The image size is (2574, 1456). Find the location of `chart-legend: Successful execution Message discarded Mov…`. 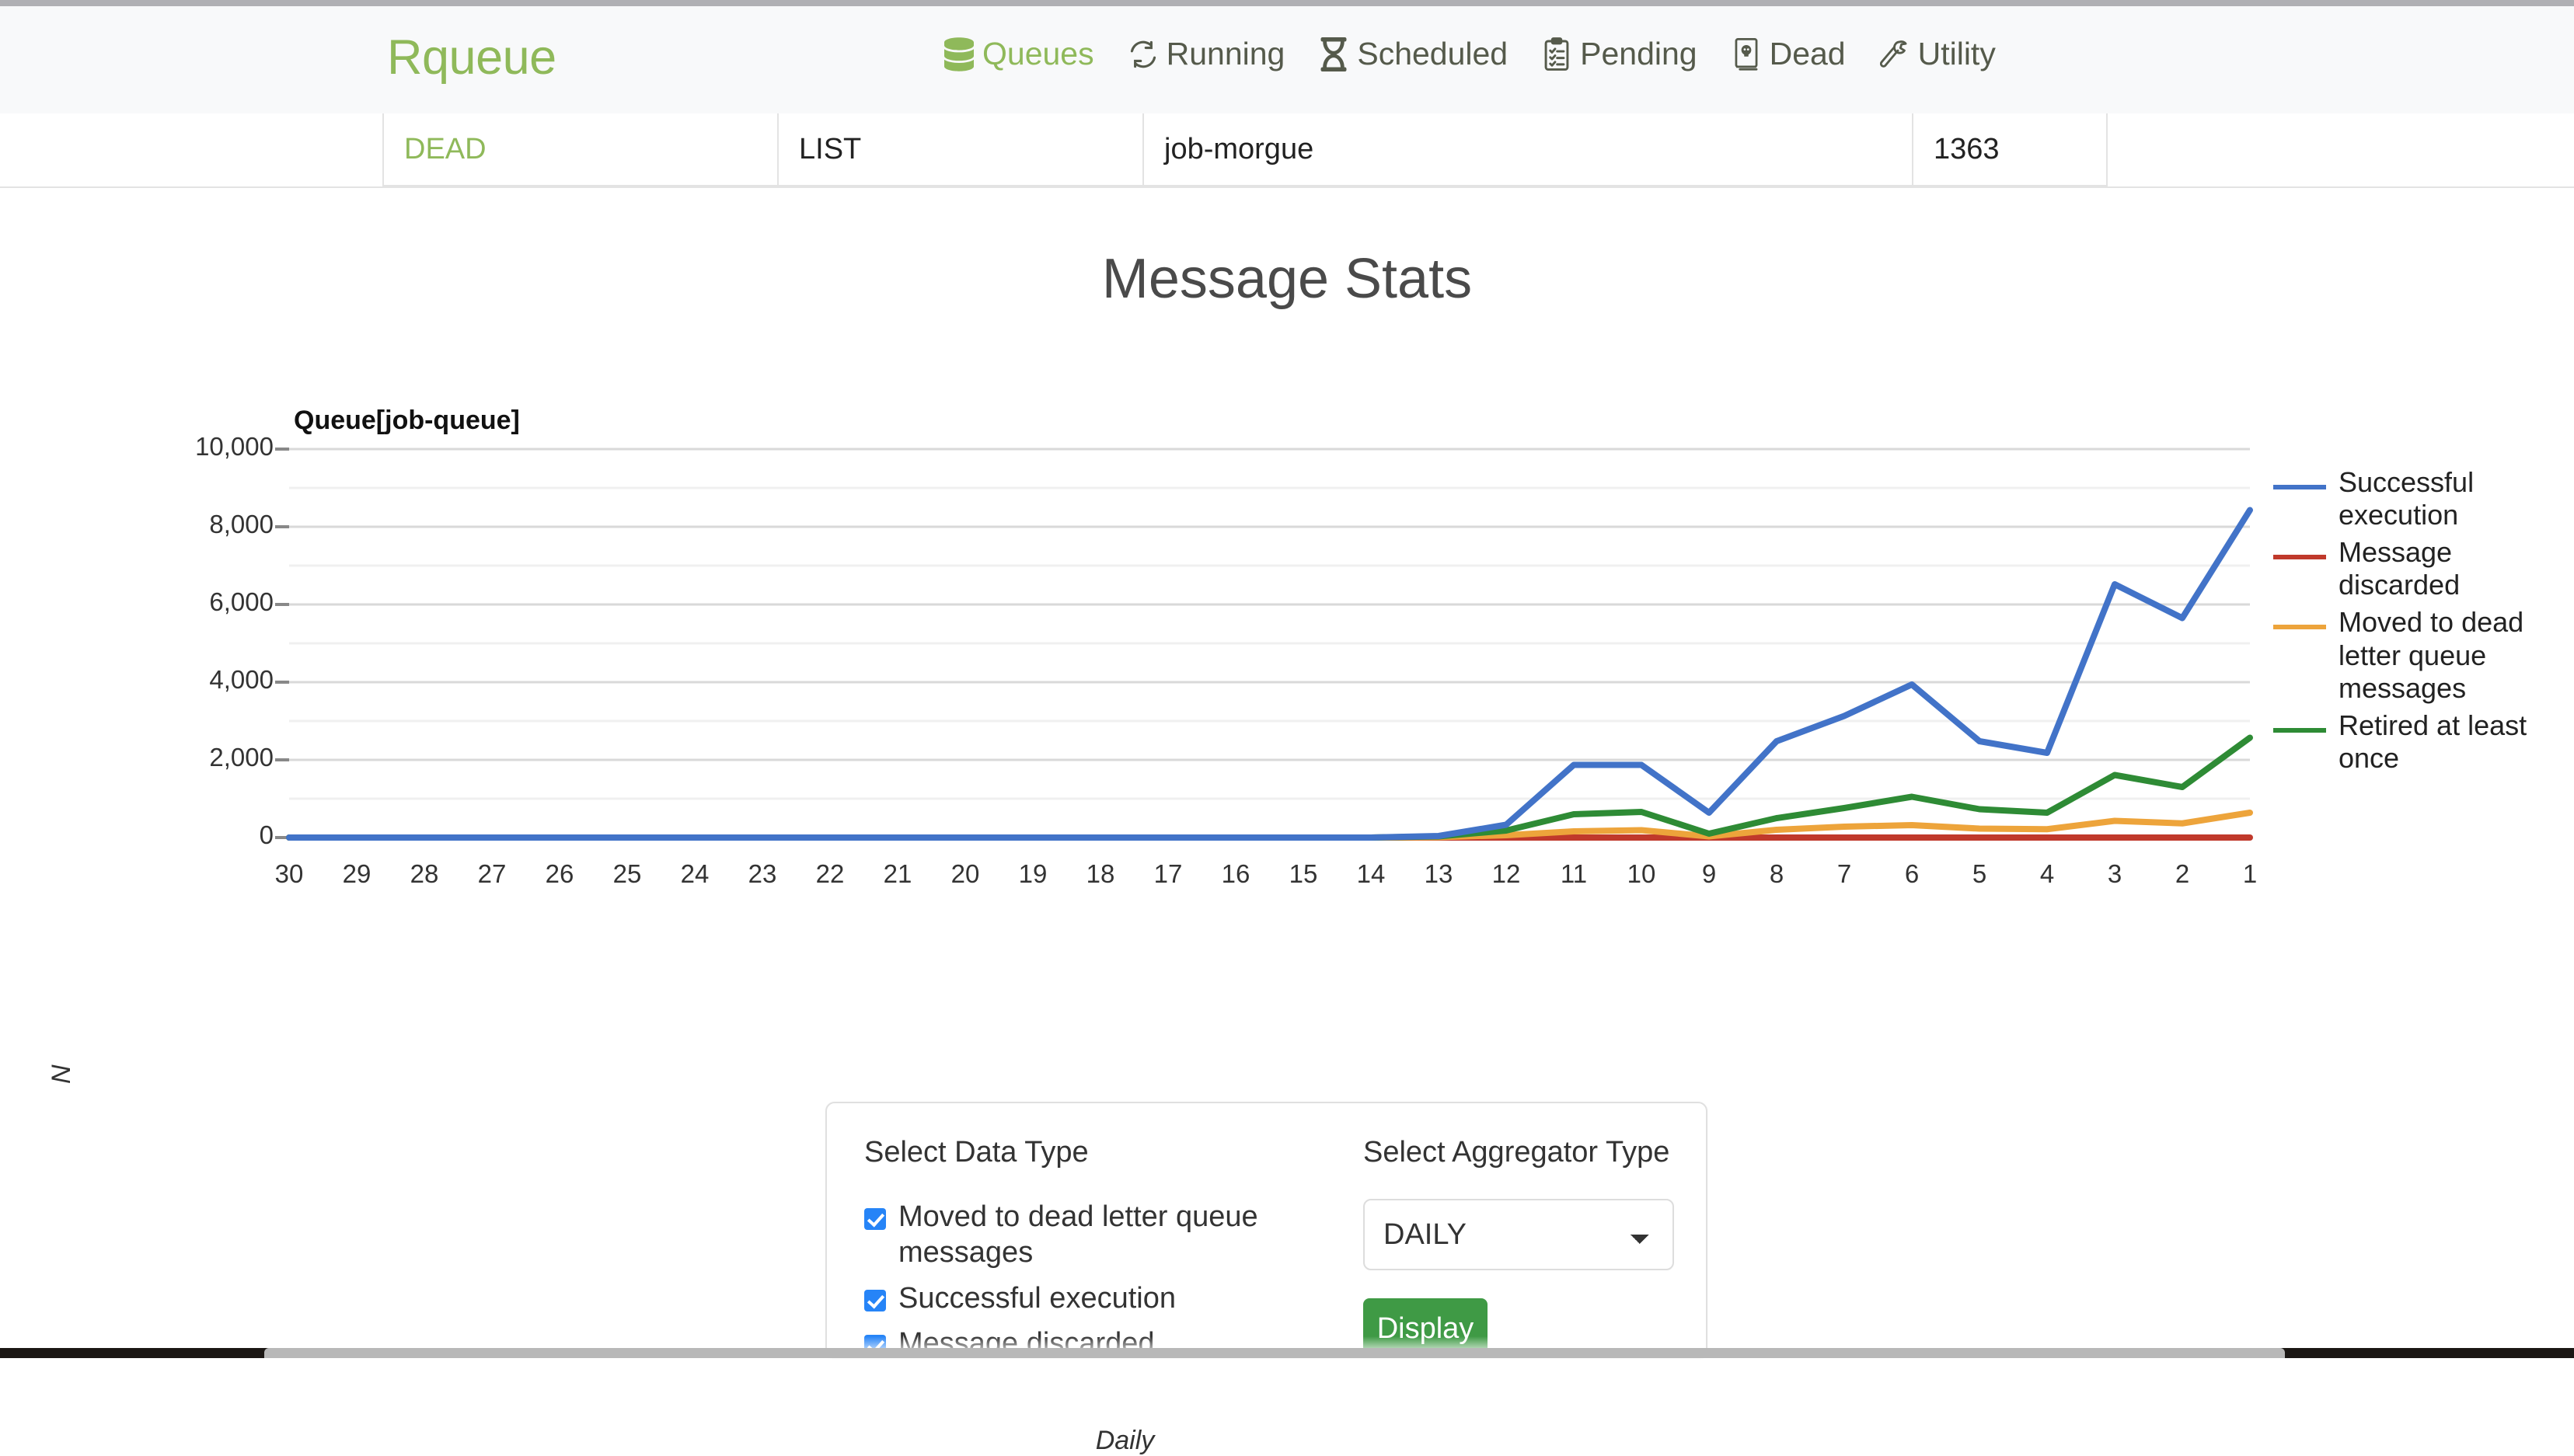

chart-legend: Successful execution Message discarded Mov… is located at coordinates (2421, 623).